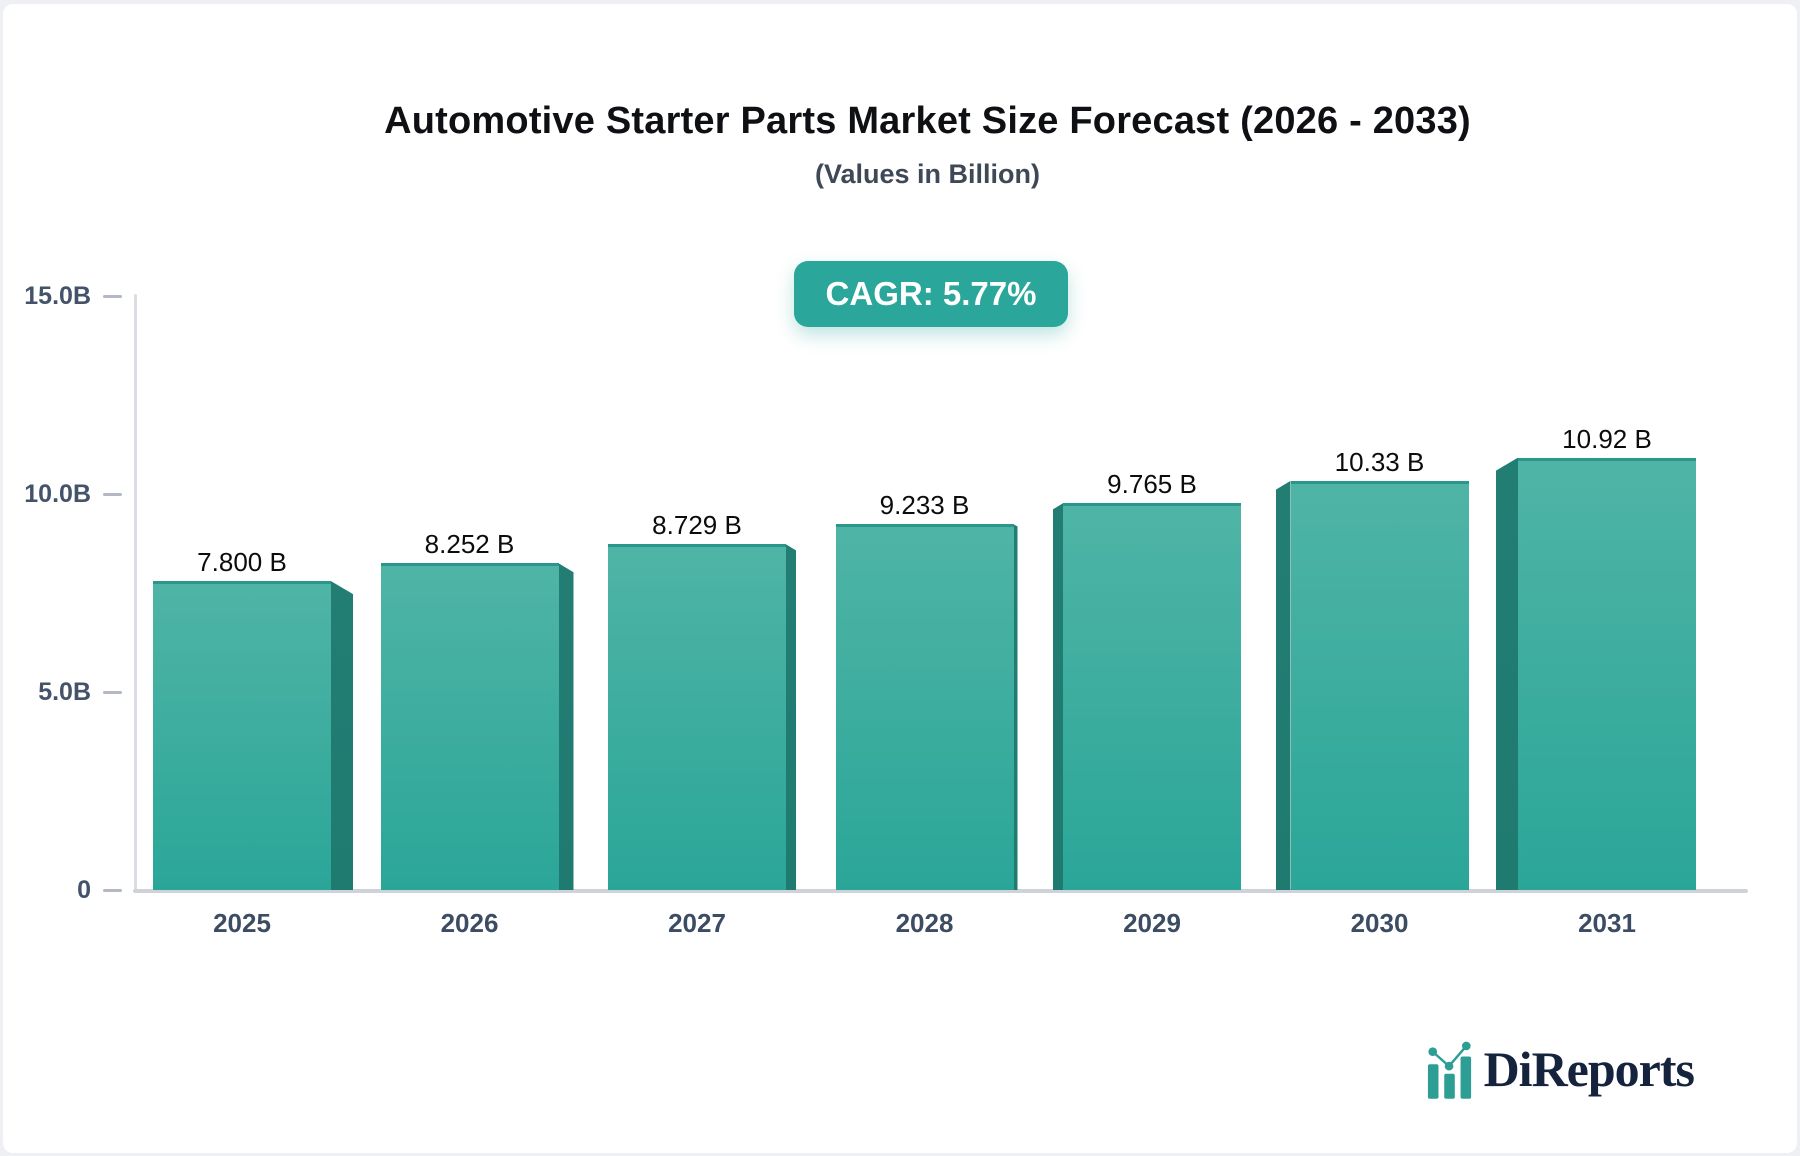 This screenshot has width=1800, height=1156. I want to click on bar-chart-logo-icon, so click(1449, 1070).